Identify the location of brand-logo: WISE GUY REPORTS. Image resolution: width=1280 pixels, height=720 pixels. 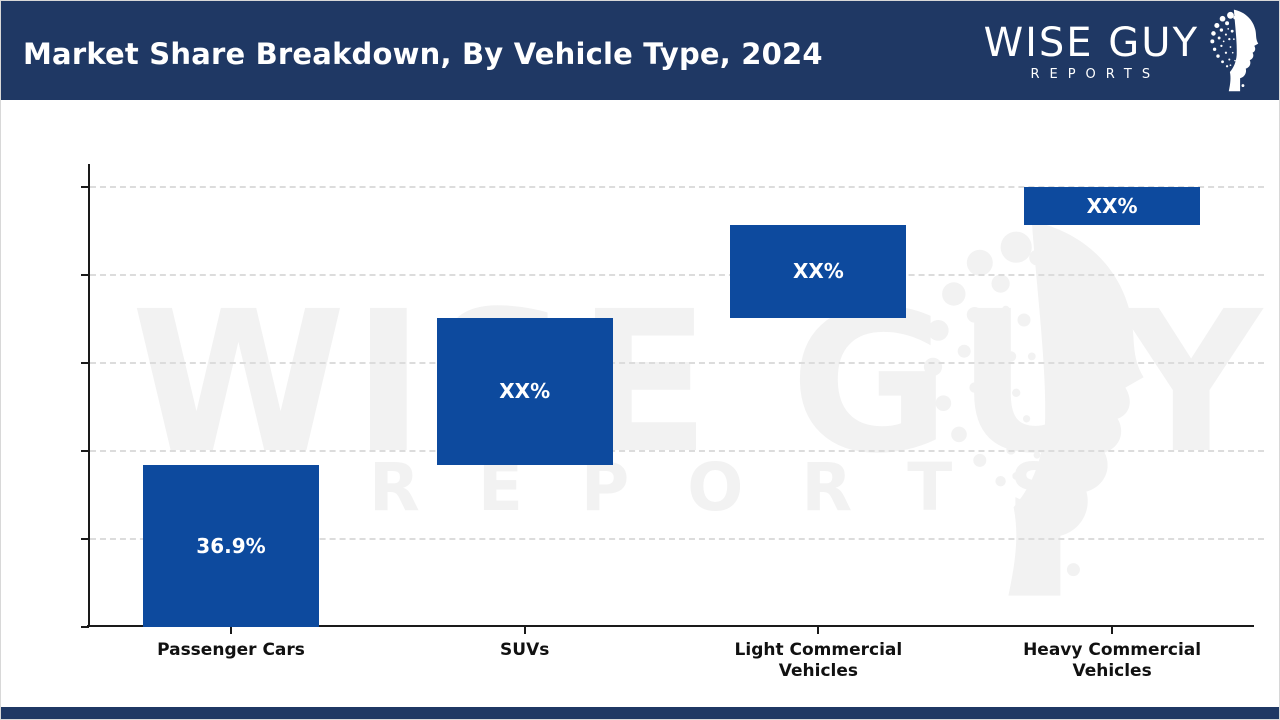
(1126, 51).